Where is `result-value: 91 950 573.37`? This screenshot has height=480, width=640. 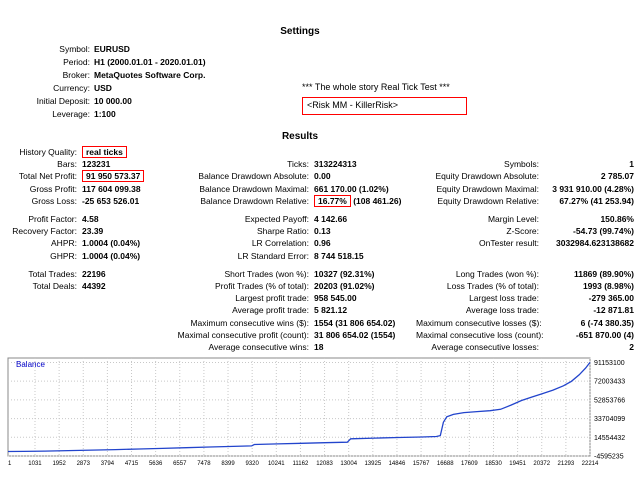
result-value: 91 950 573.37 is located at coordinates (124, 176).